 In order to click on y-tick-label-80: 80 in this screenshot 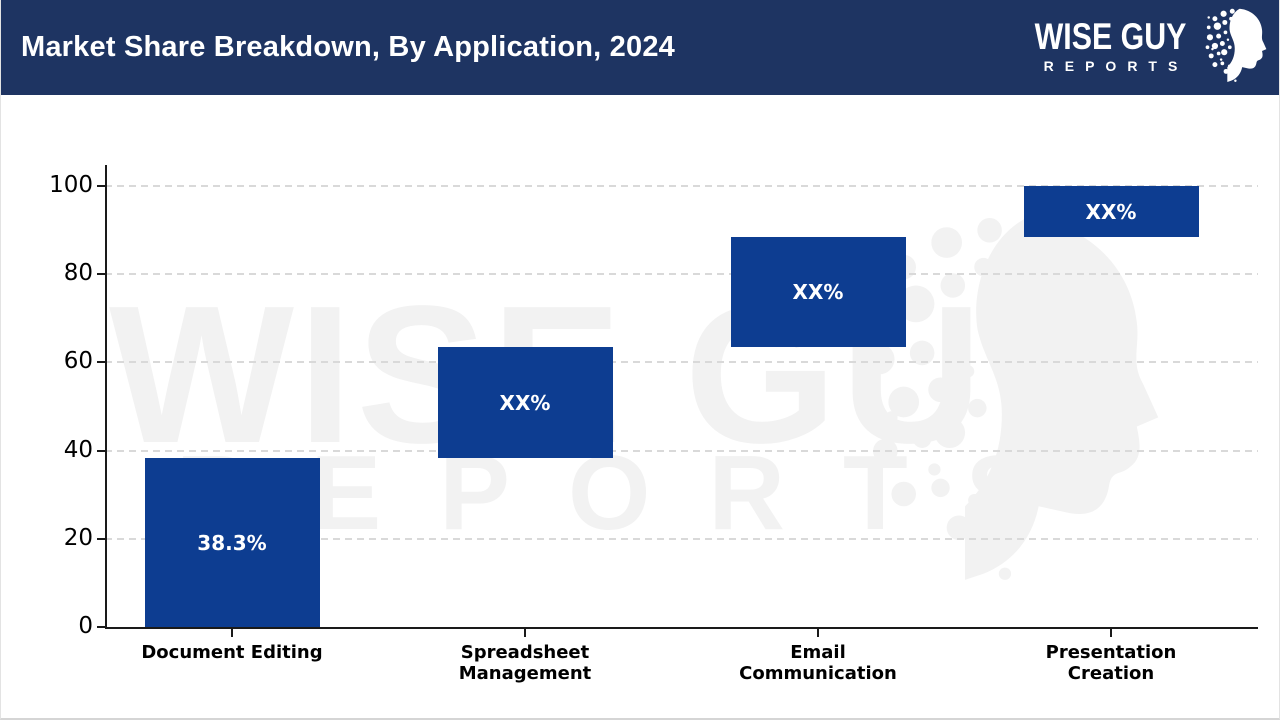, I will do `click(78, 273)`.